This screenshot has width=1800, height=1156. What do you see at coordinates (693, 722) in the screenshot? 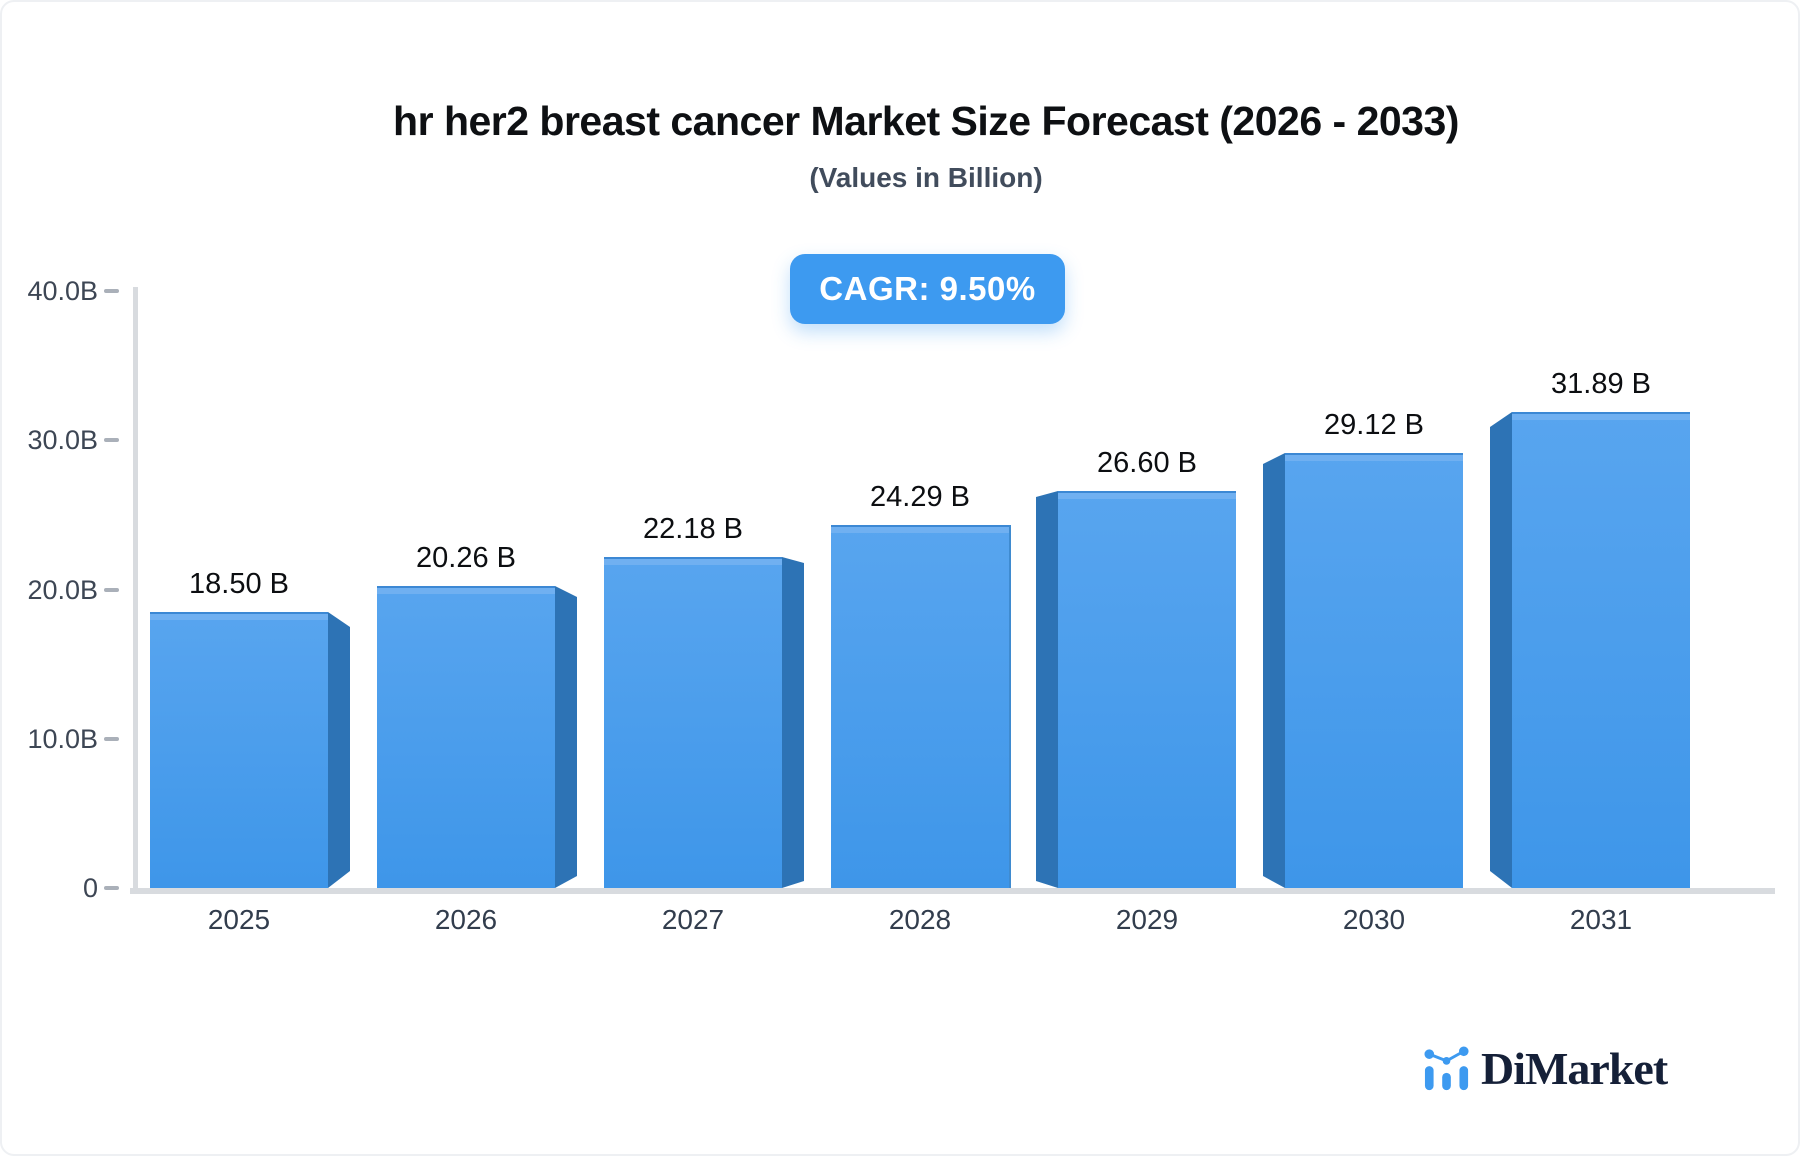
I see `bar-2027` at bounding box center [693, 722].